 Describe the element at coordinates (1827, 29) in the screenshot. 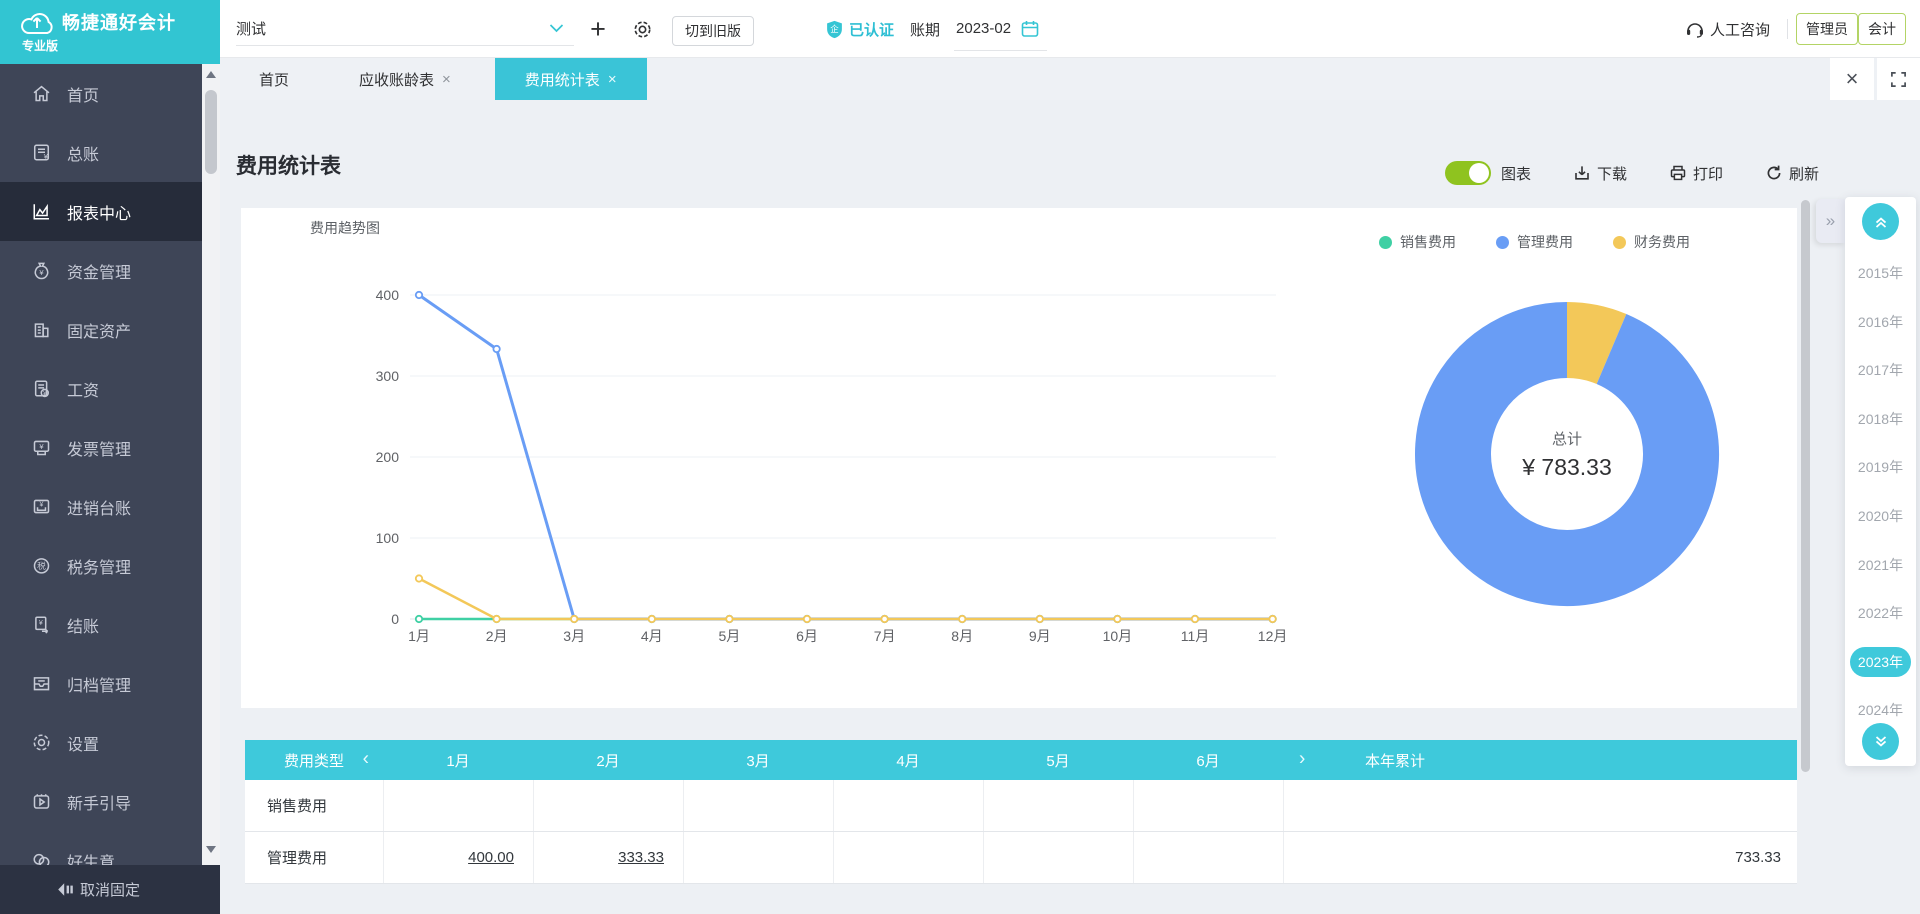

I see `role-admin-button: 管理员` at that location.